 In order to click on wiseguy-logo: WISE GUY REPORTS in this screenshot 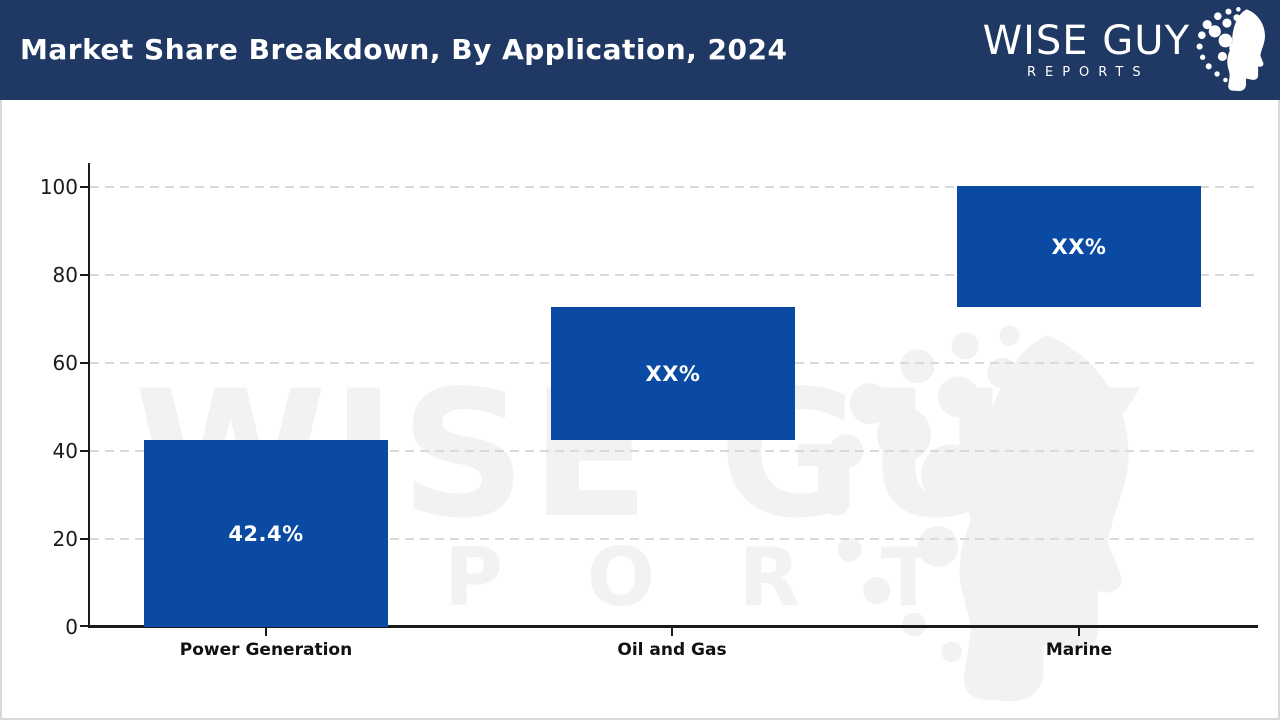, I will do `click(1125, 50)`.